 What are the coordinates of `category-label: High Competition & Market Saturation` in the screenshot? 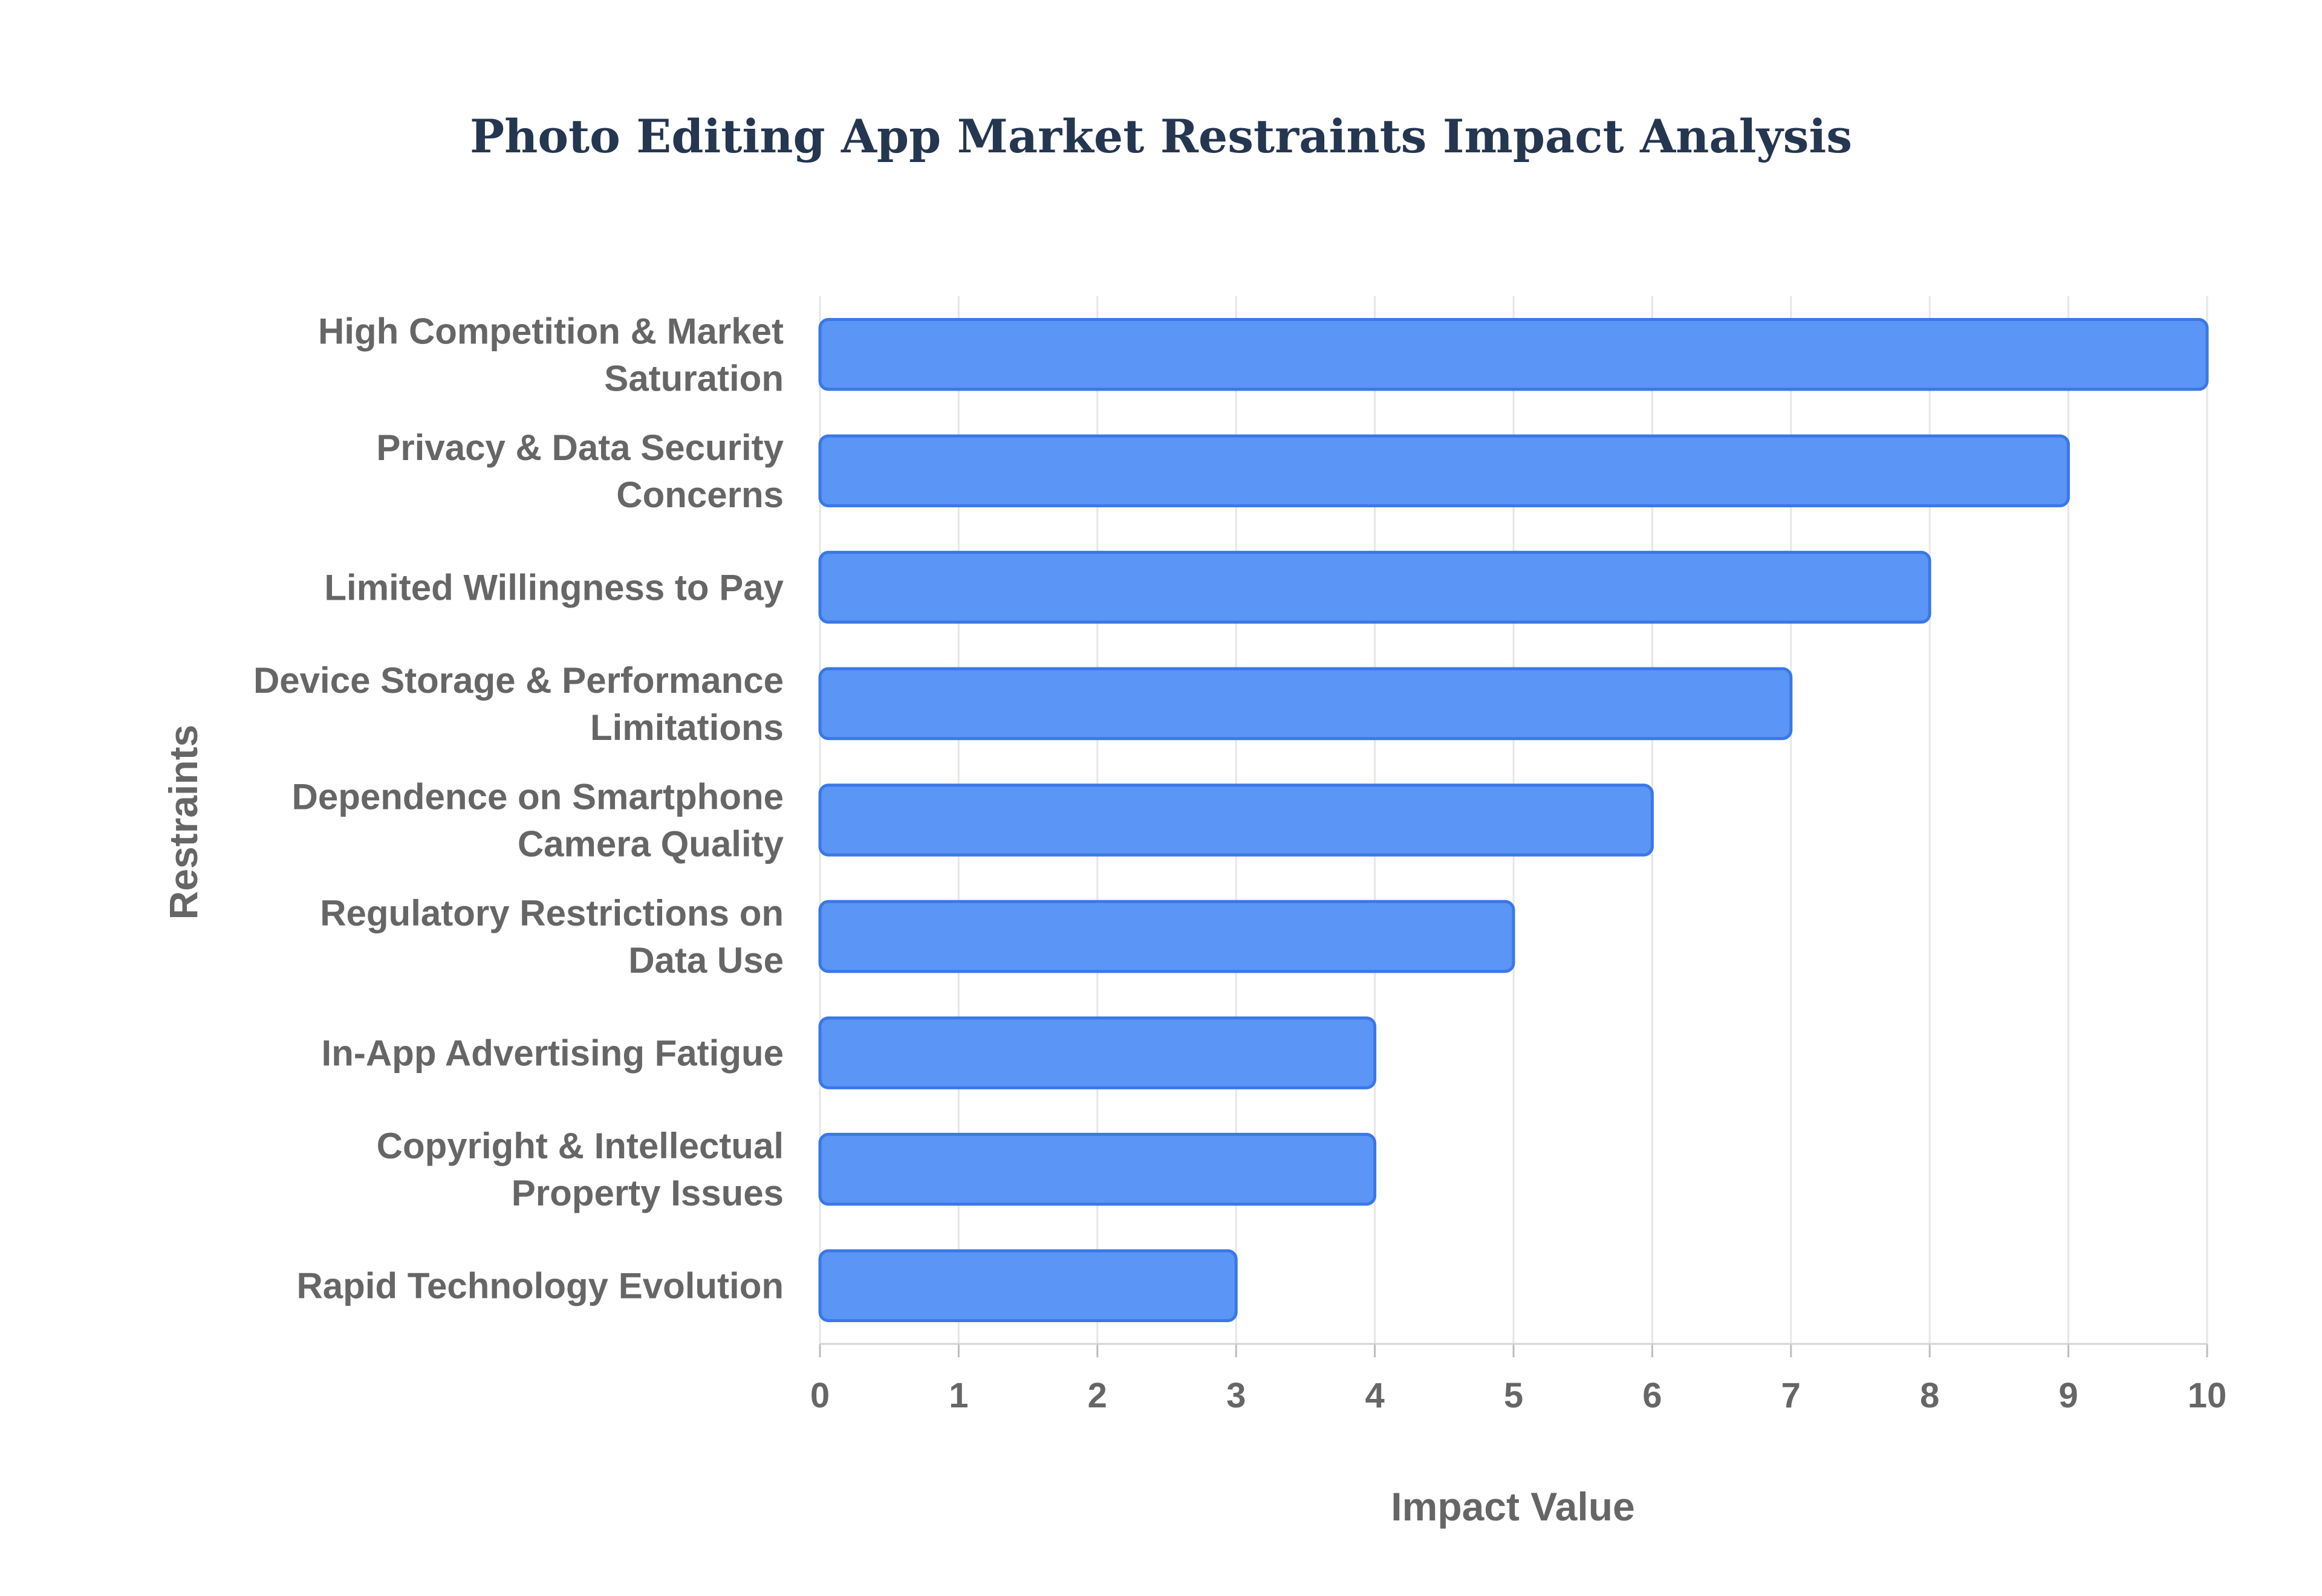 It's located at (551, 354).